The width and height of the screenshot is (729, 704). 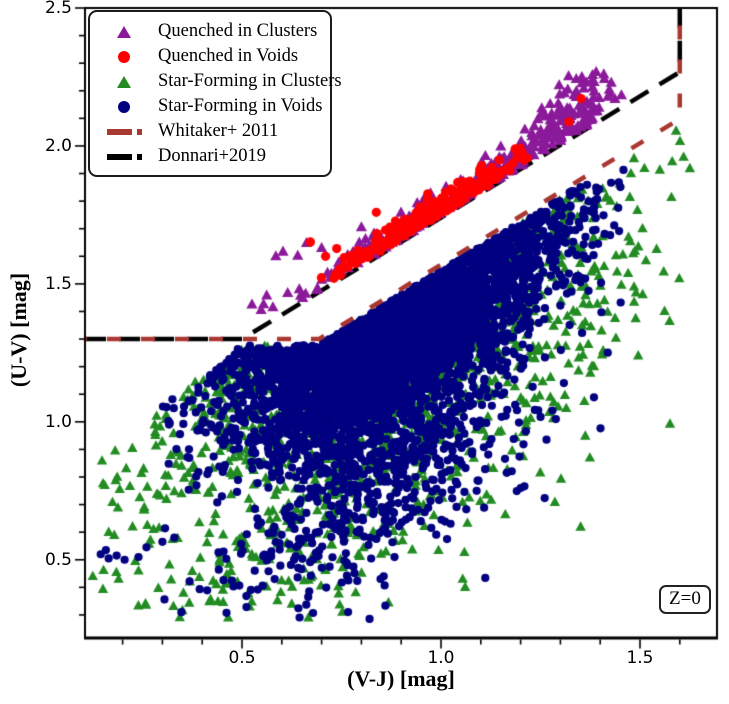 What do you see at coordinates (58, 283) in the screenshot?
I see `y-tick-label: 1.5` at bounding box center [58, 283].